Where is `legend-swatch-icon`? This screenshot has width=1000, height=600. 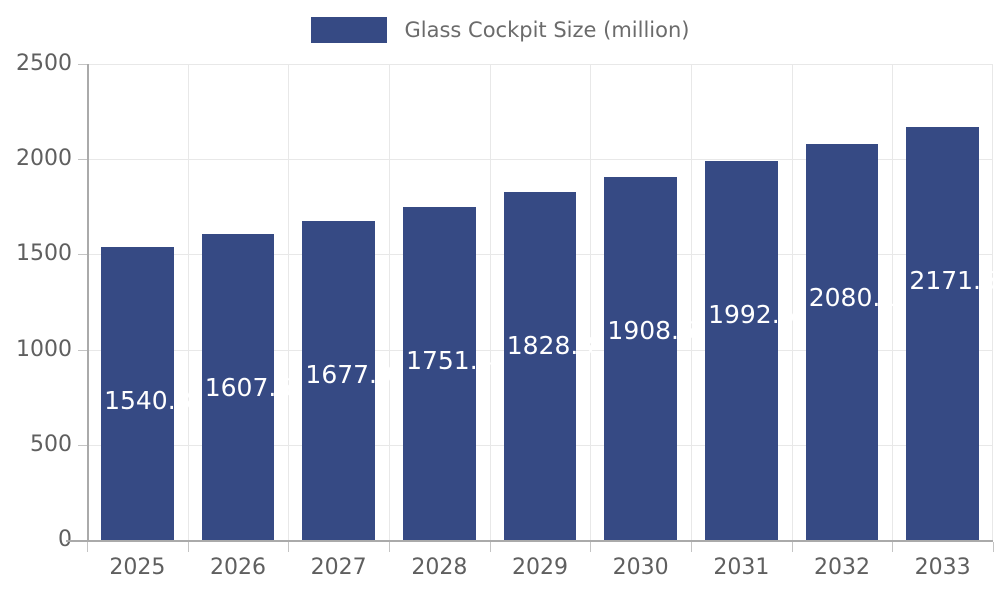
legend-swatch-icon is located at coordinates (348, 30).